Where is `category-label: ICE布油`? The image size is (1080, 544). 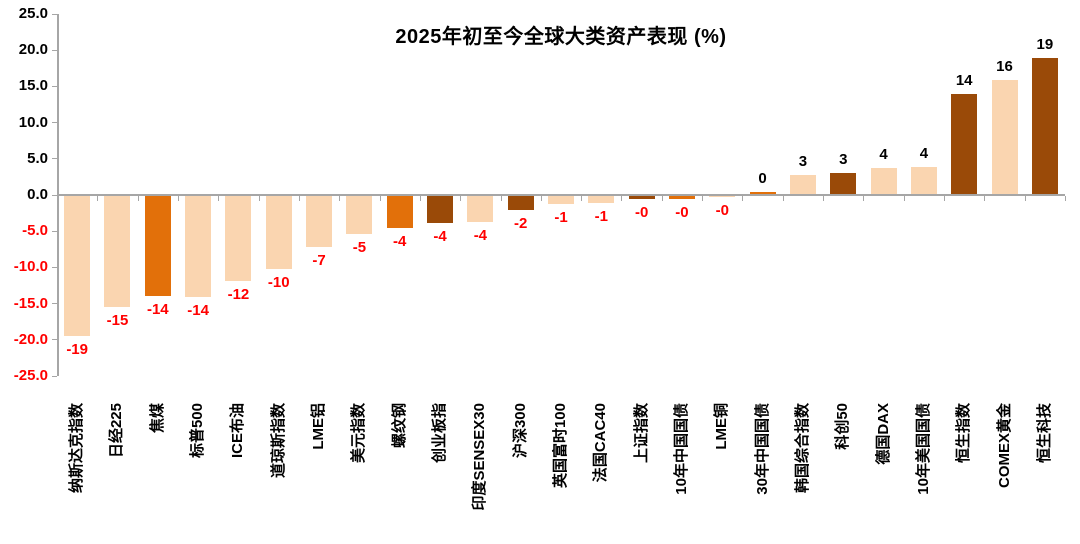
category-label: ICE布油 is located at coordinates (238, 473).